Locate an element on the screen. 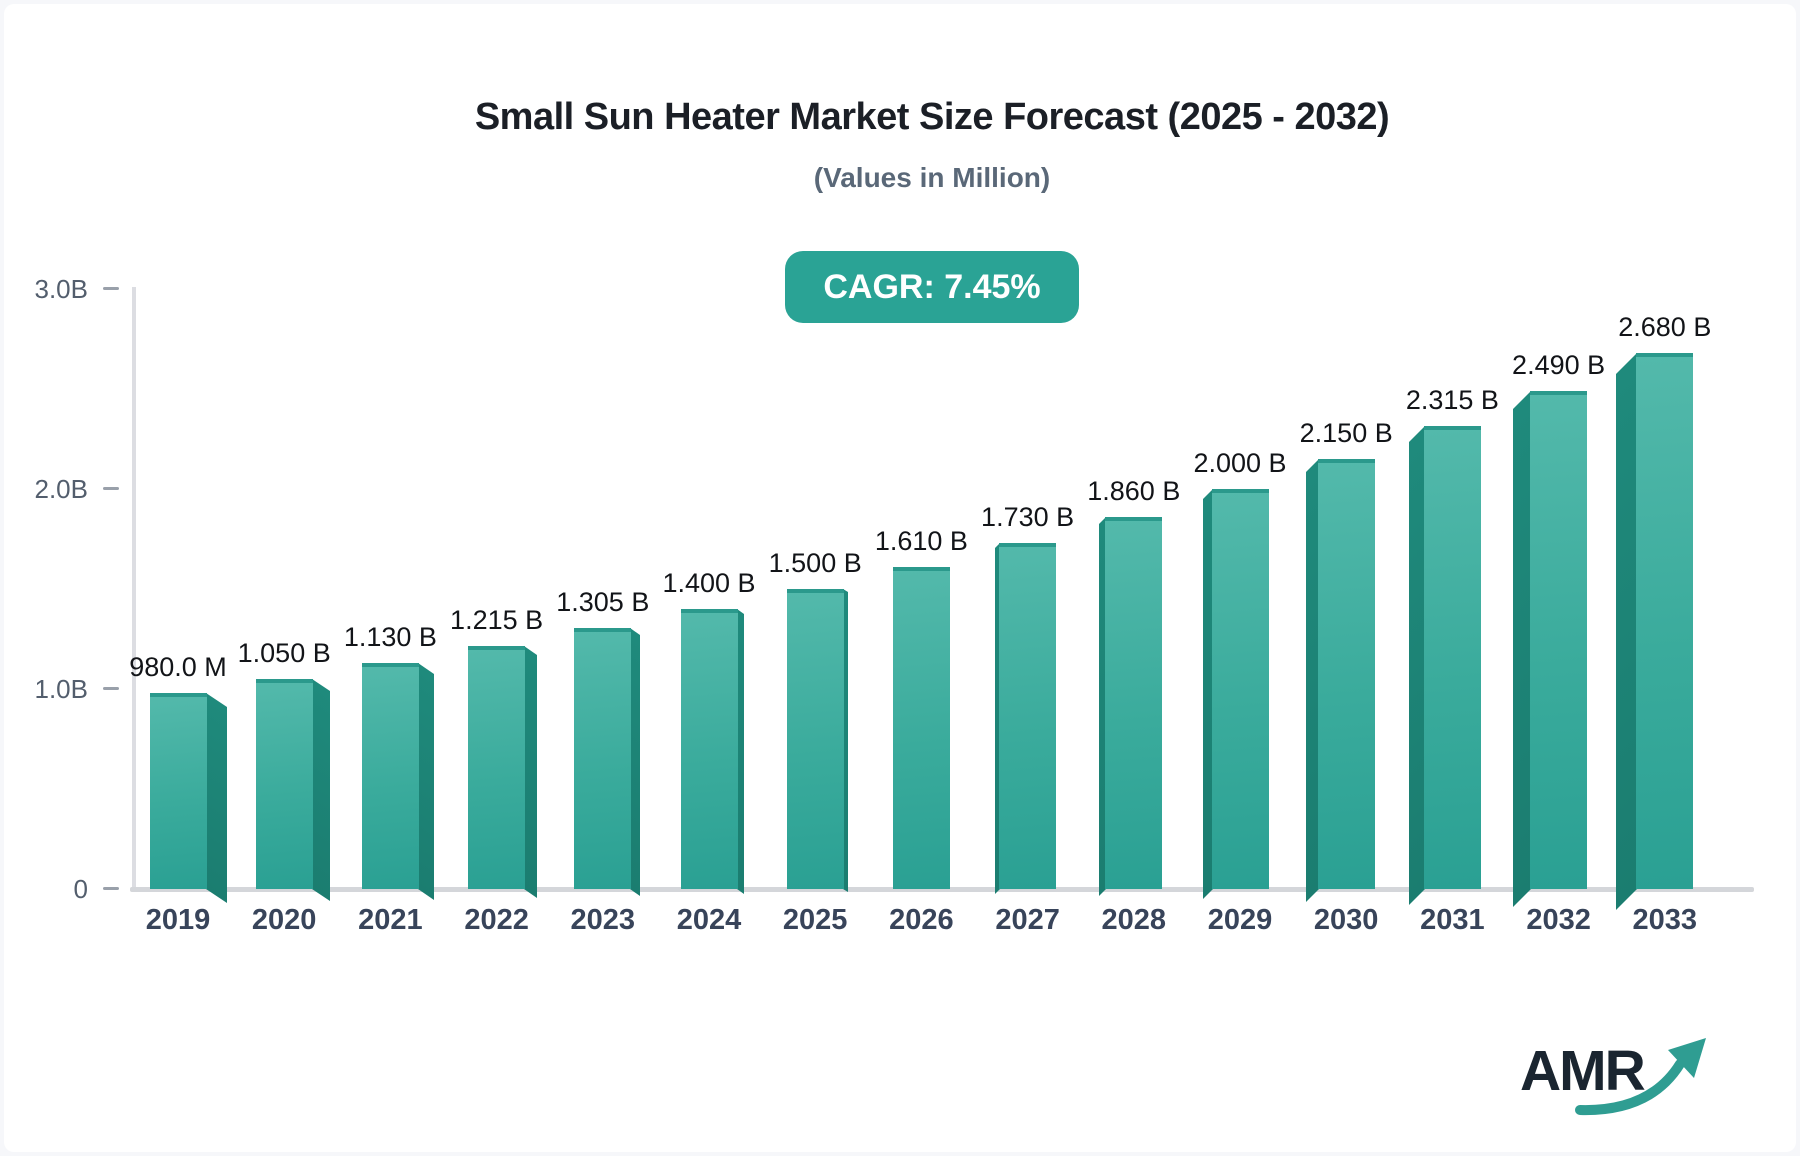 This screenshot has width=1800, height=1156. bar-value-2031: 2.315 B is located at coordinates (1452, 400).